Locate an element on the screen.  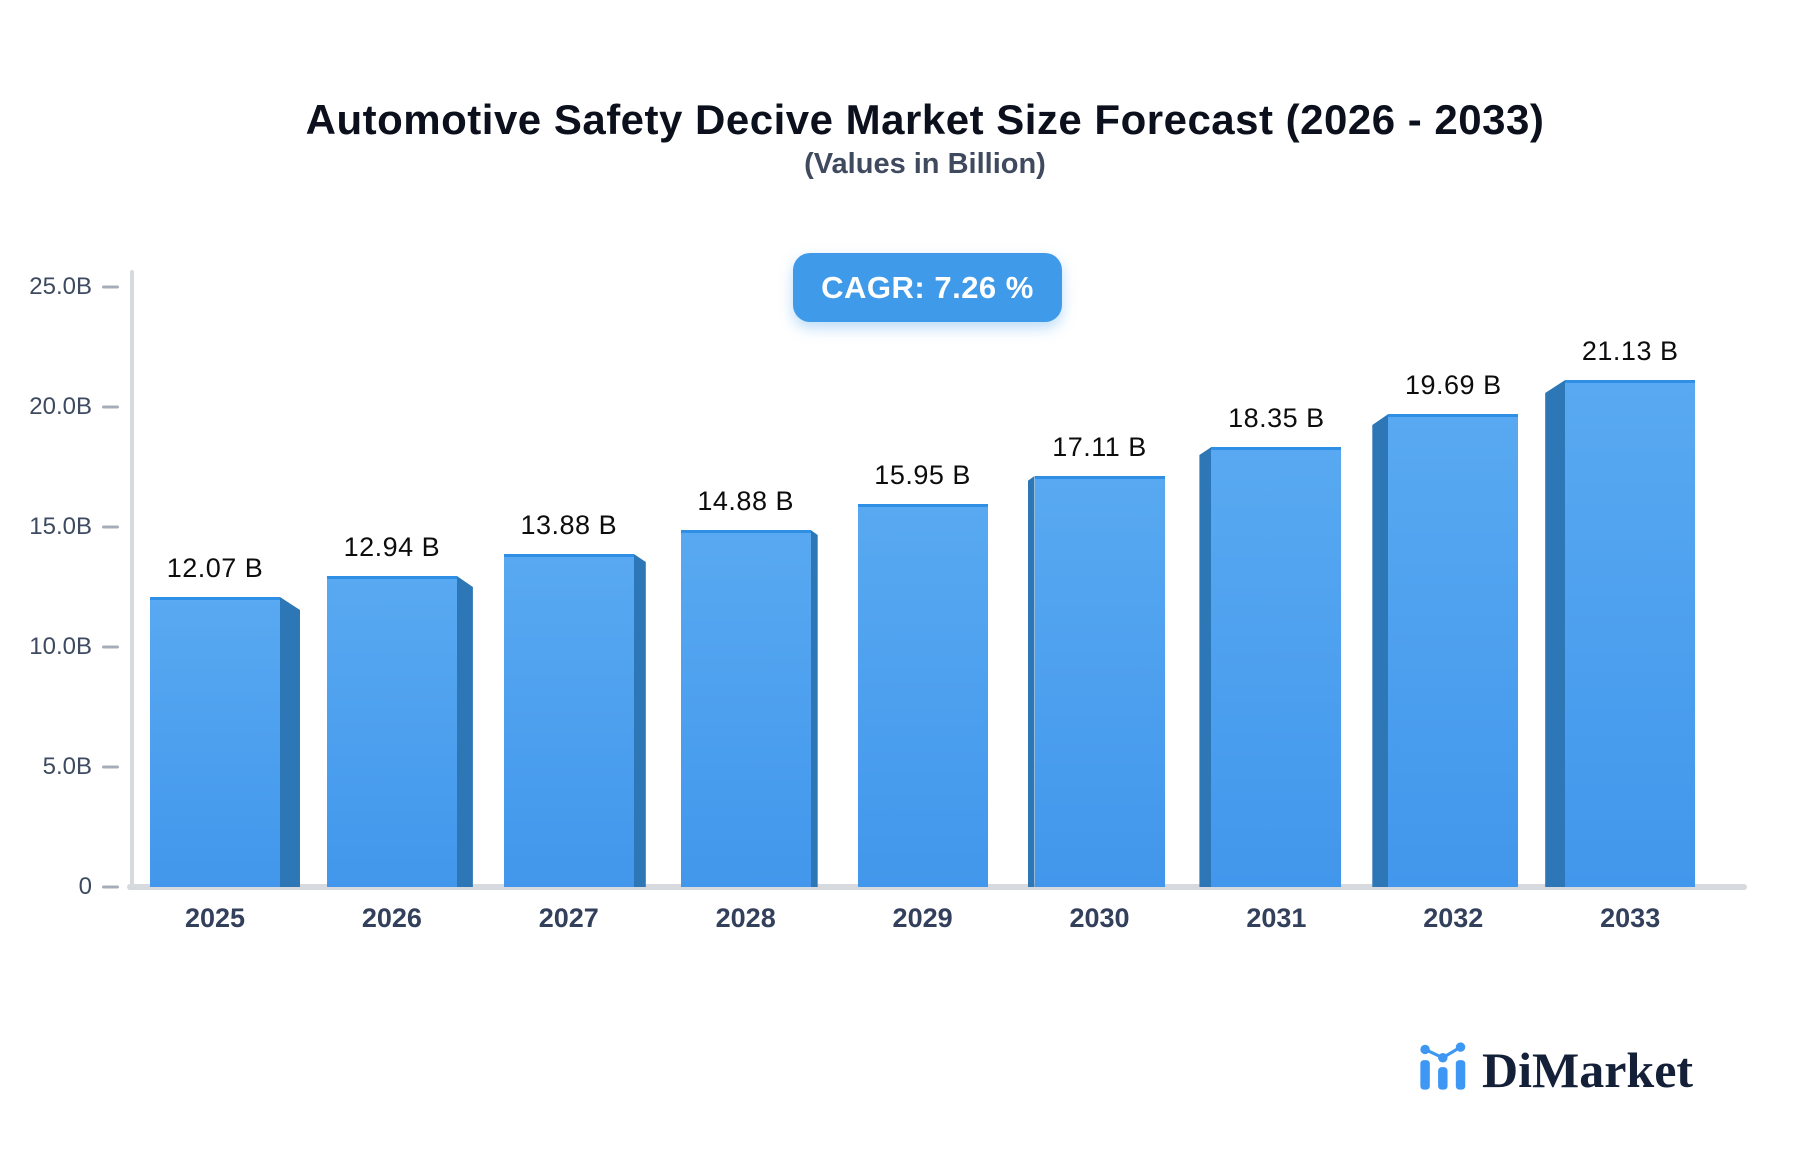
cagr-badge: CAGR: 7.26 % is located at coordinates (927, 287).